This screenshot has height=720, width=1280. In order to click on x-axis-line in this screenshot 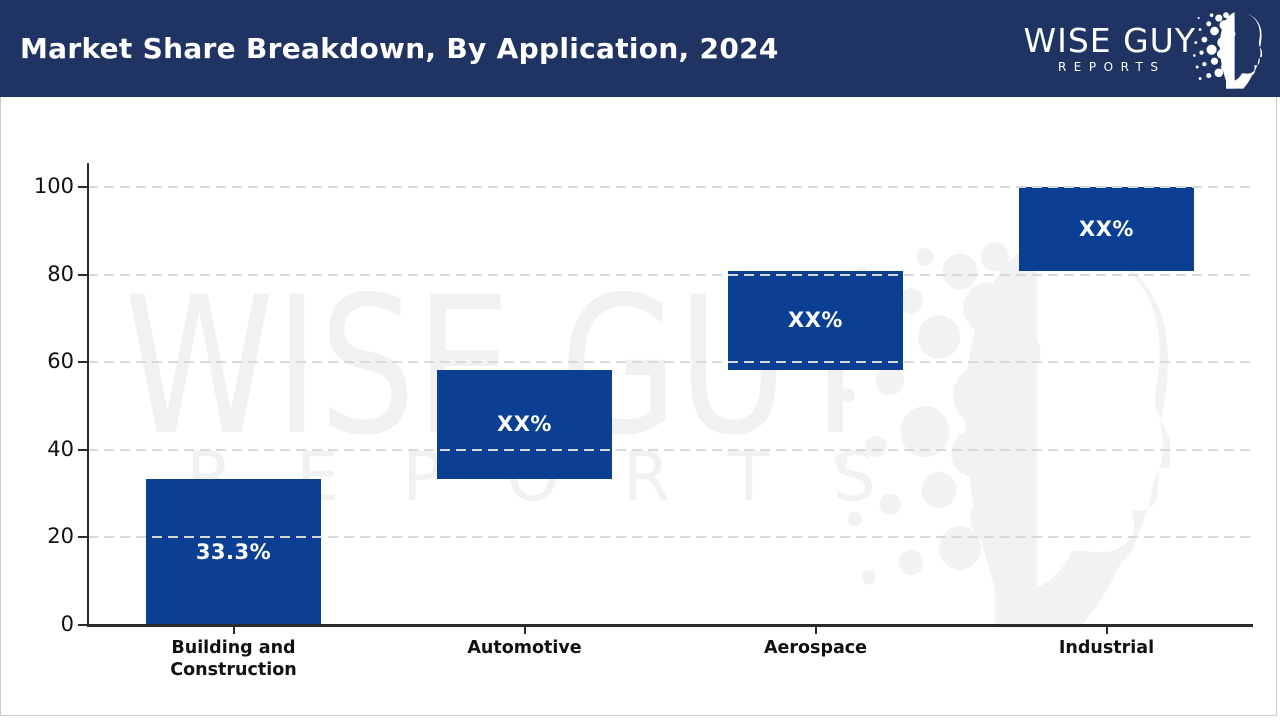, I will do `click(669, 625)`.